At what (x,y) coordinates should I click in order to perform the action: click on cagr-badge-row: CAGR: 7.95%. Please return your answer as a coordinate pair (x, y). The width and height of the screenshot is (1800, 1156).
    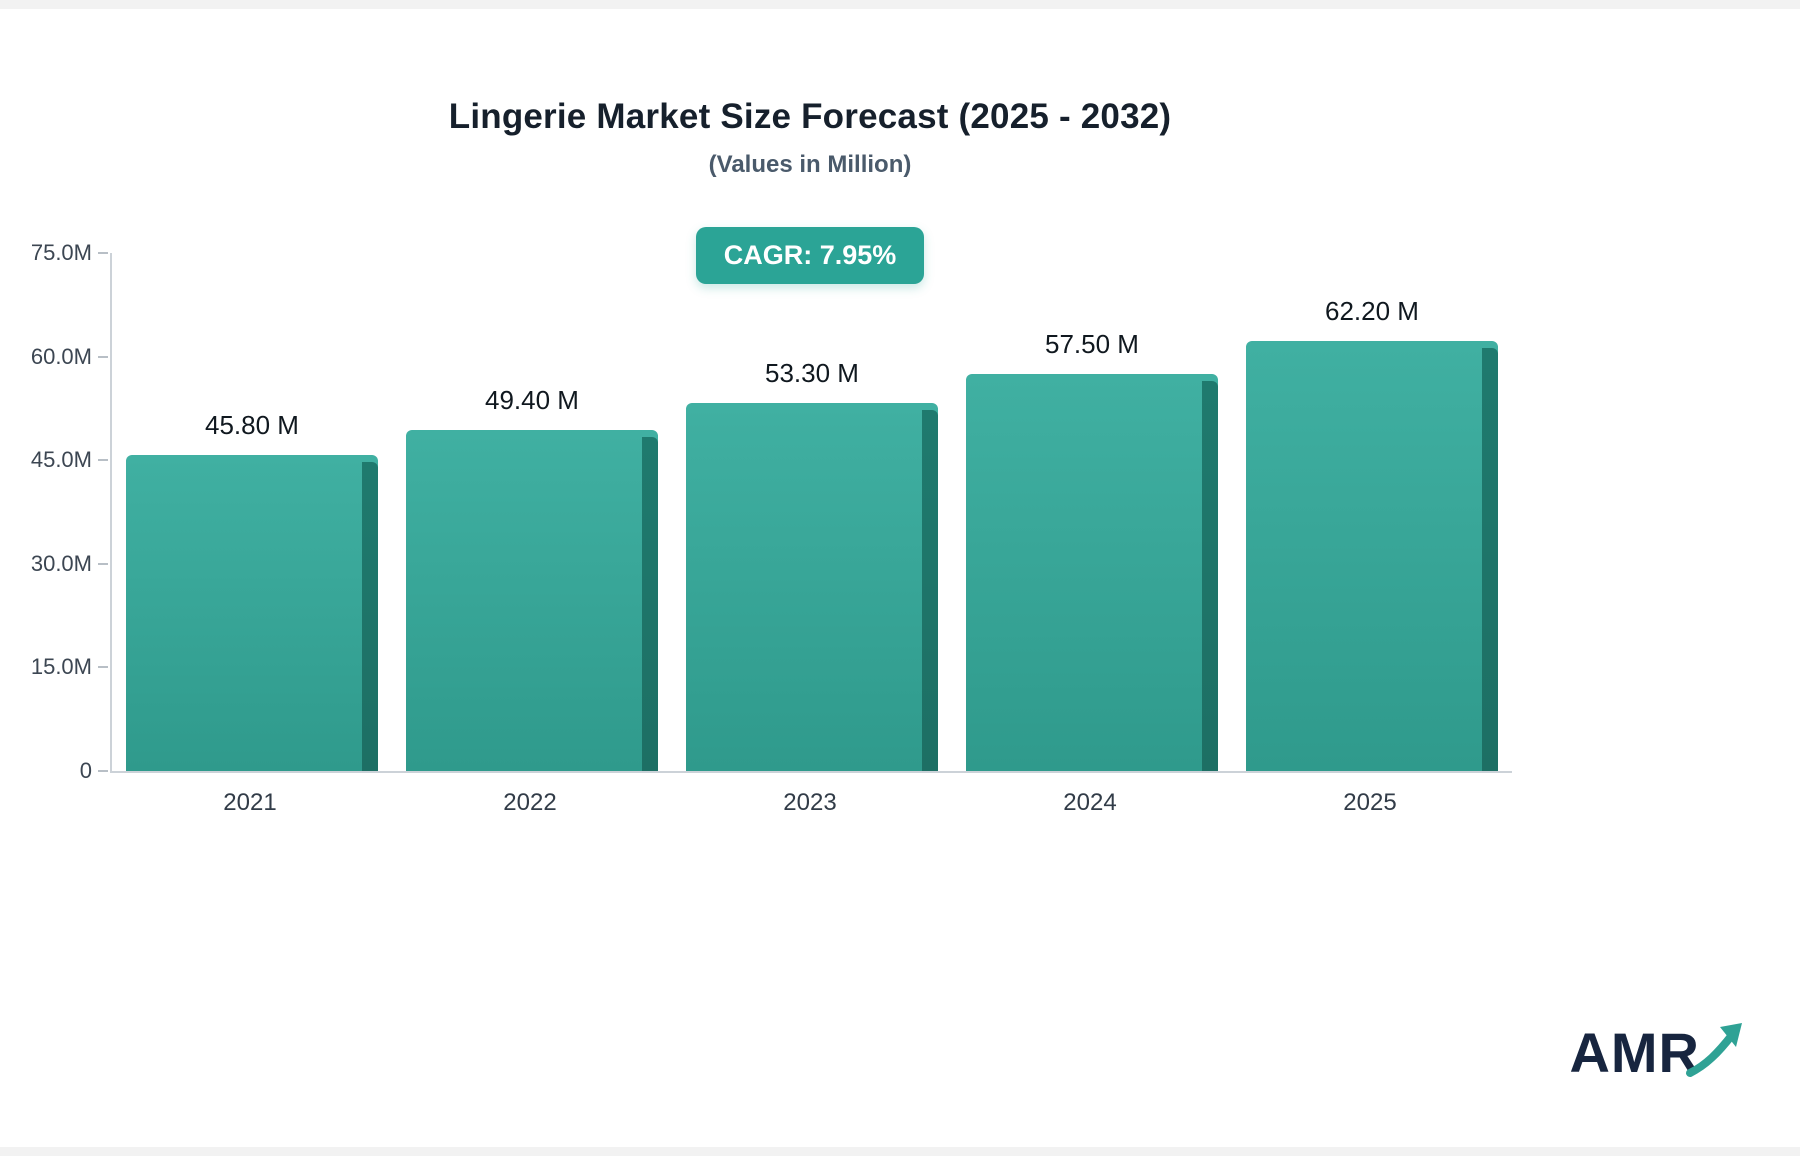
    Looking at the image, I should click on (810, 255).